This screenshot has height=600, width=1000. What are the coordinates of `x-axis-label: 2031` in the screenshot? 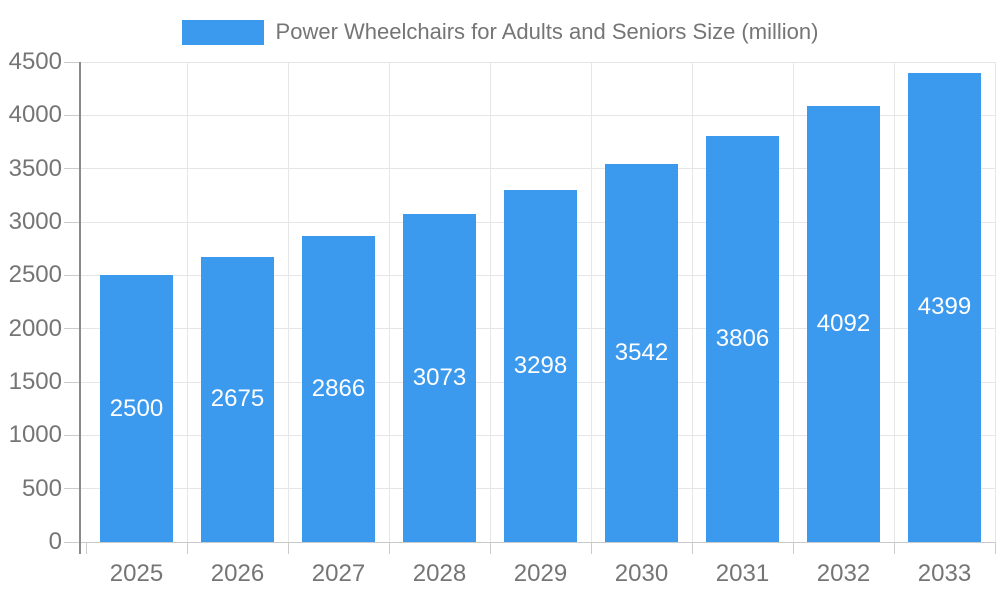 It's located at (742, 573).